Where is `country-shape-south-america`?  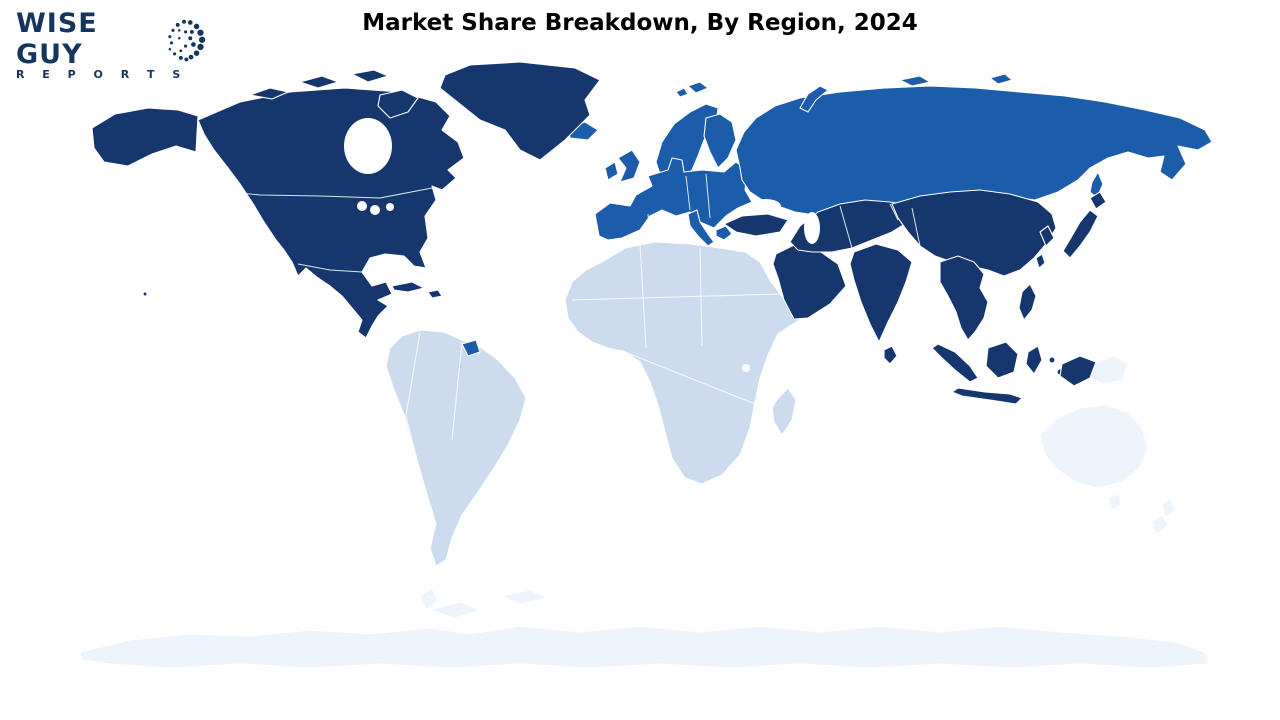
country-shape-south-america is located at coordinates (456, 448).